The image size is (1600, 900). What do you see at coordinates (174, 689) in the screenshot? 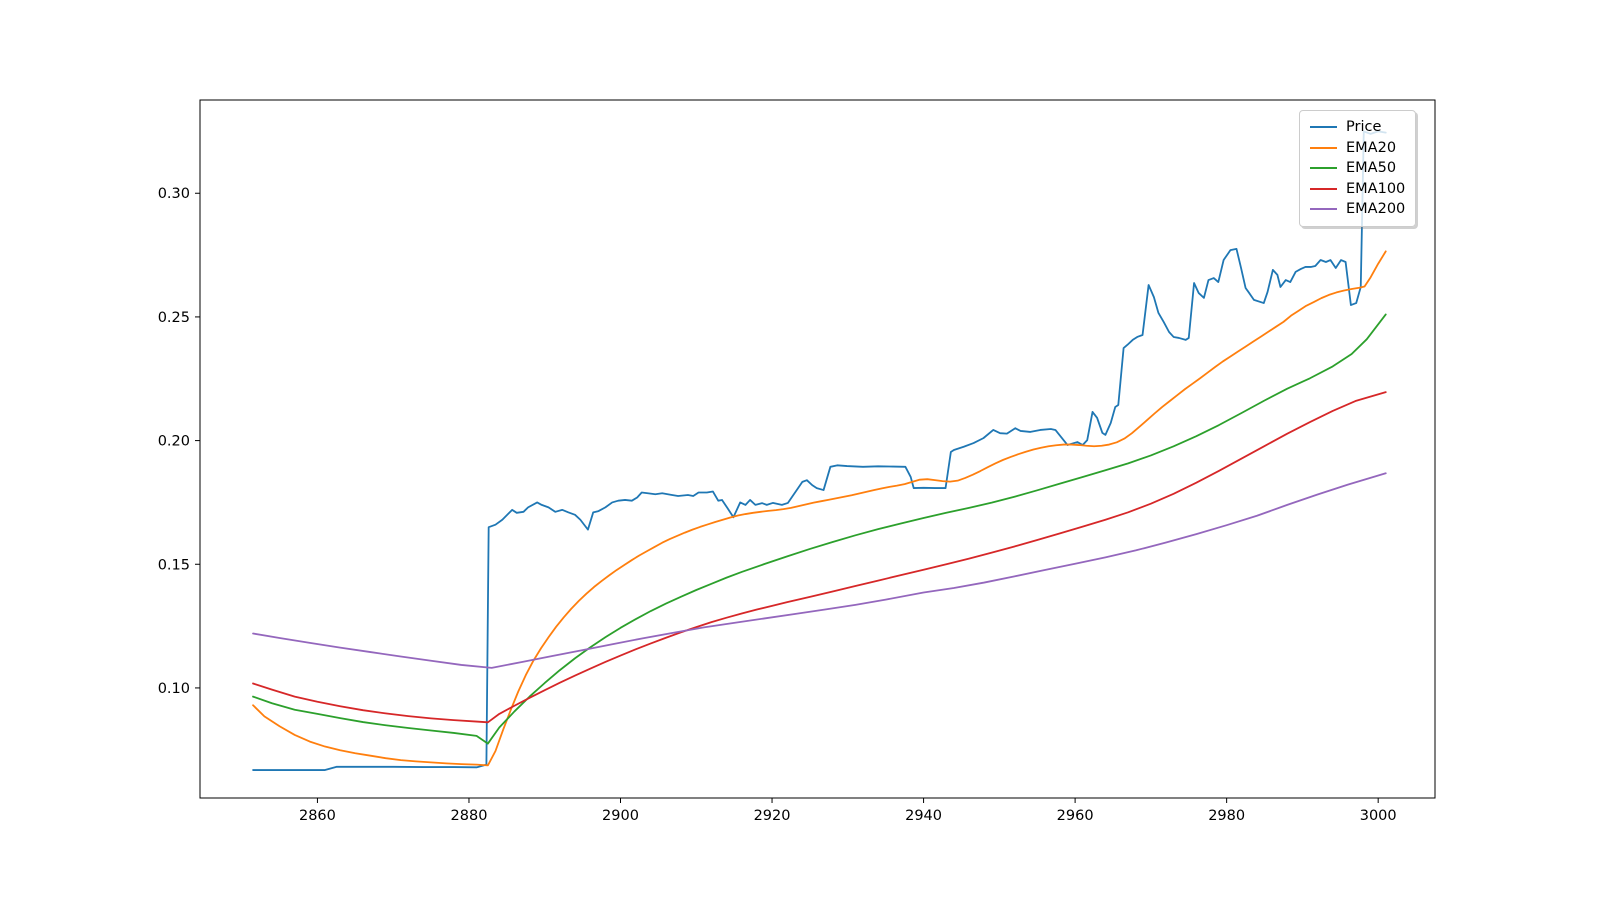
I see `y-tick-label: 0.10` at bounding box center [174, 689].